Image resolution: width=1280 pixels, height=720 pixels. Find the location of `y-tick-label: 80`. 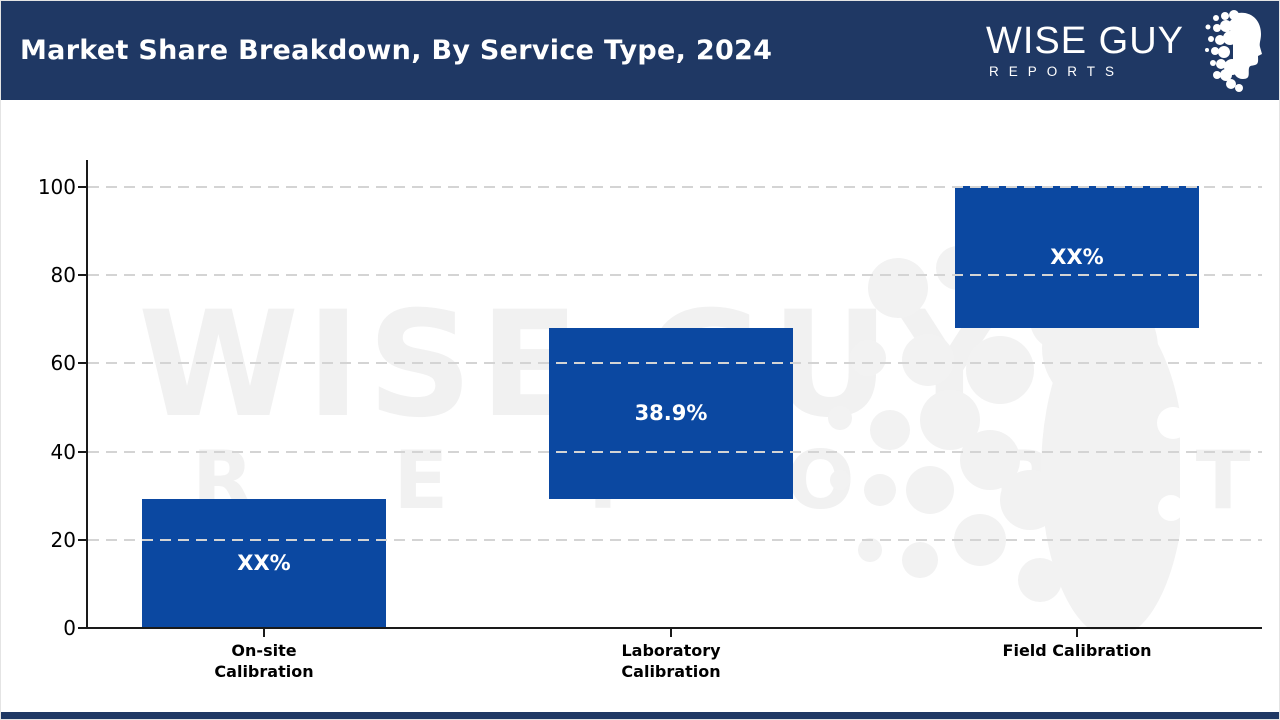

y-tick-label: 80 is located at coordinates (63, 275).